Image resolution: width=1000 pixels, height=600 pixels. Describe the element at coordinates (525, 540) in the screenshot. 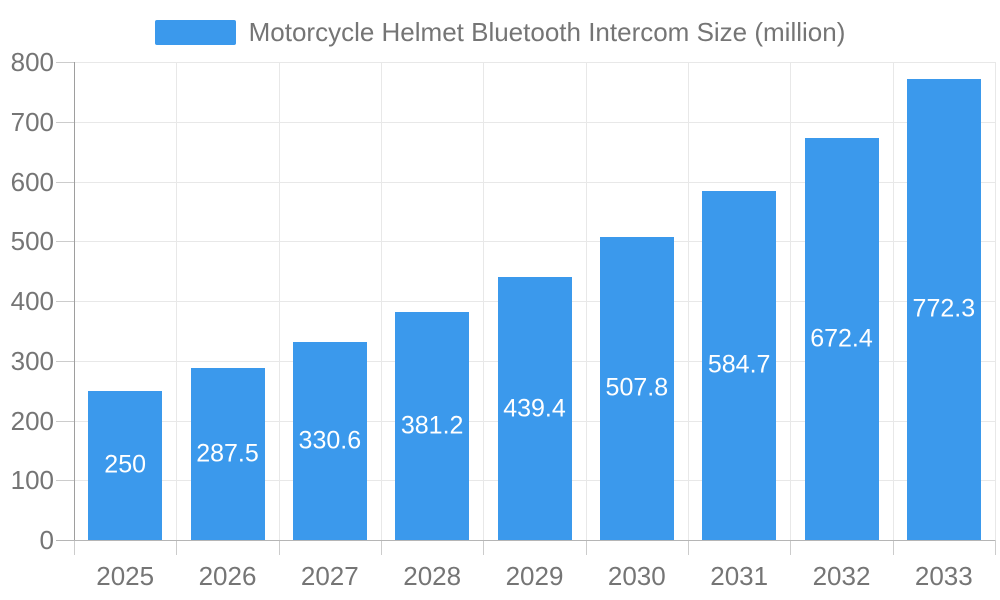

I see `x-axis-baseline` at that location.